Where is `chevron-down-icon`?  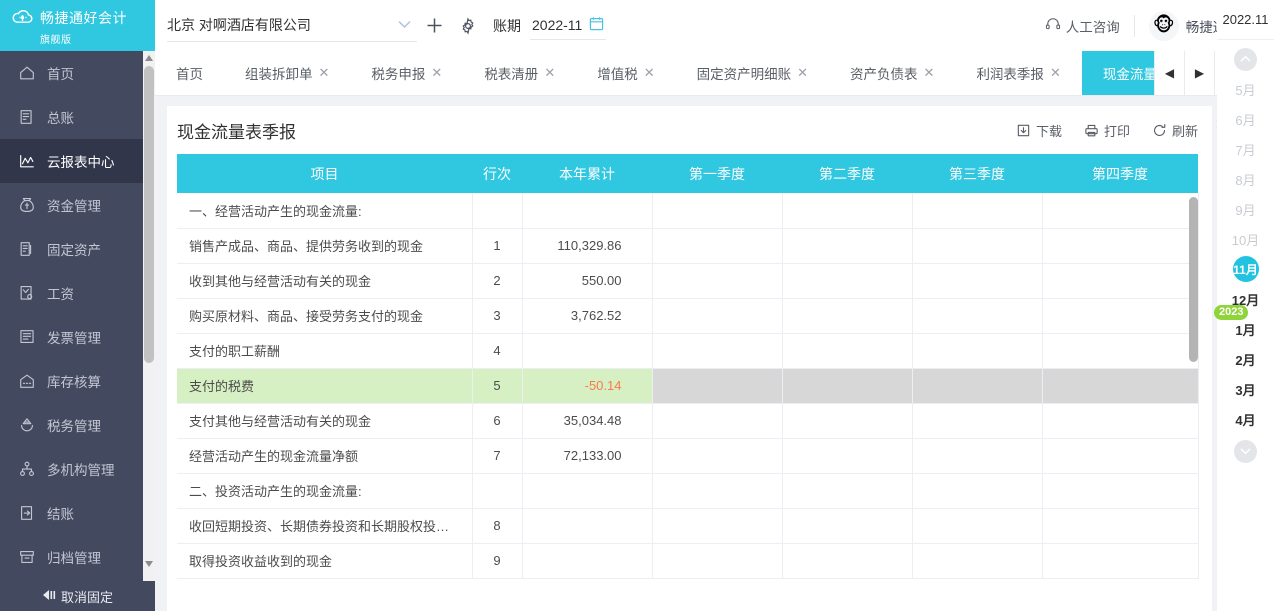 chevron-down-icon is located at coordinates (404, 25).